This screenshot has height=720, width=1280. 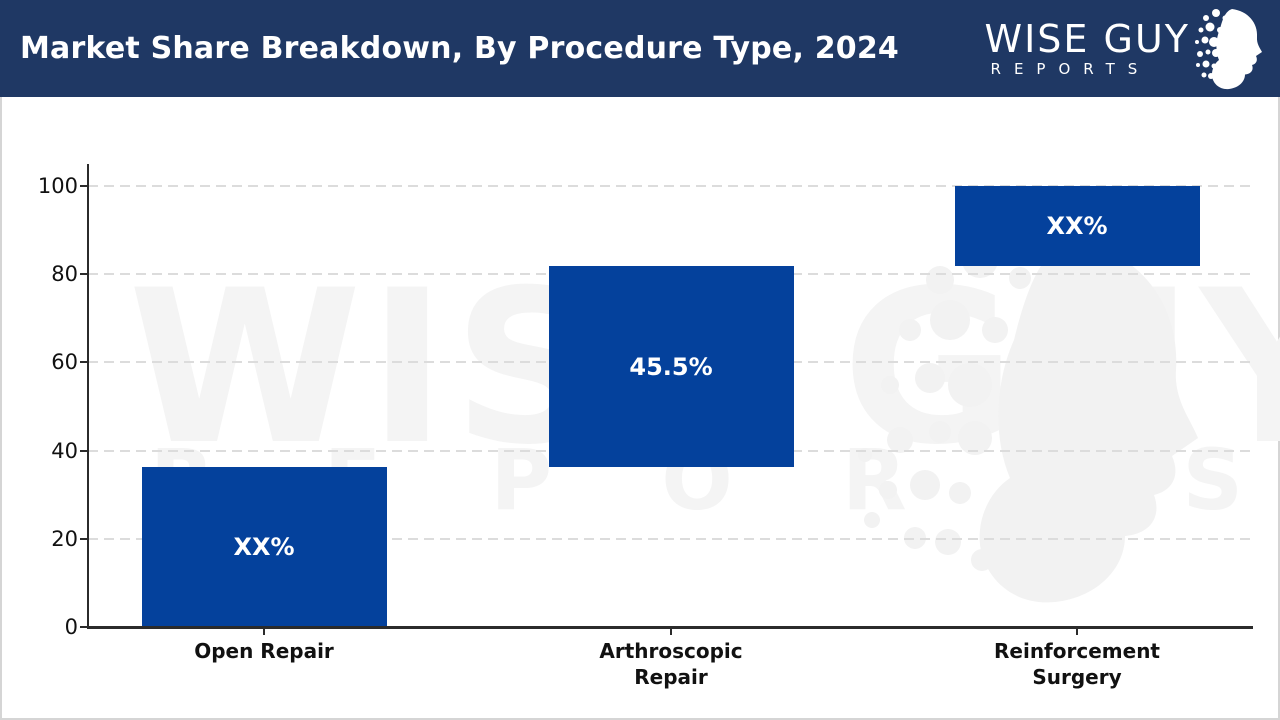 I want to click on x-tick-label-open-repair: Open Repair, so click(x=264, y=651).